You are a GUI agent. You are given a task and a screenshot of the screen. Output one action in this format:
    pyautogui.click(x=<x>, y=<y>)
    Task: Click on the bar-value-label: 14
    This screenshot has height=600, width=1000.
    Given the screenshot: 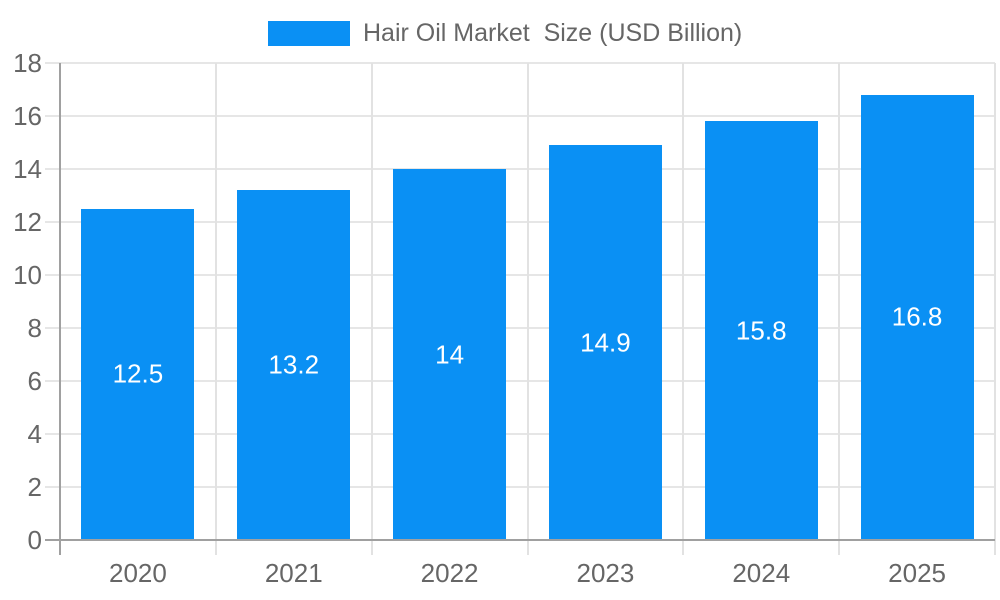 What is the action you would take?
    pyautogui.click(x=450, y=354)
    